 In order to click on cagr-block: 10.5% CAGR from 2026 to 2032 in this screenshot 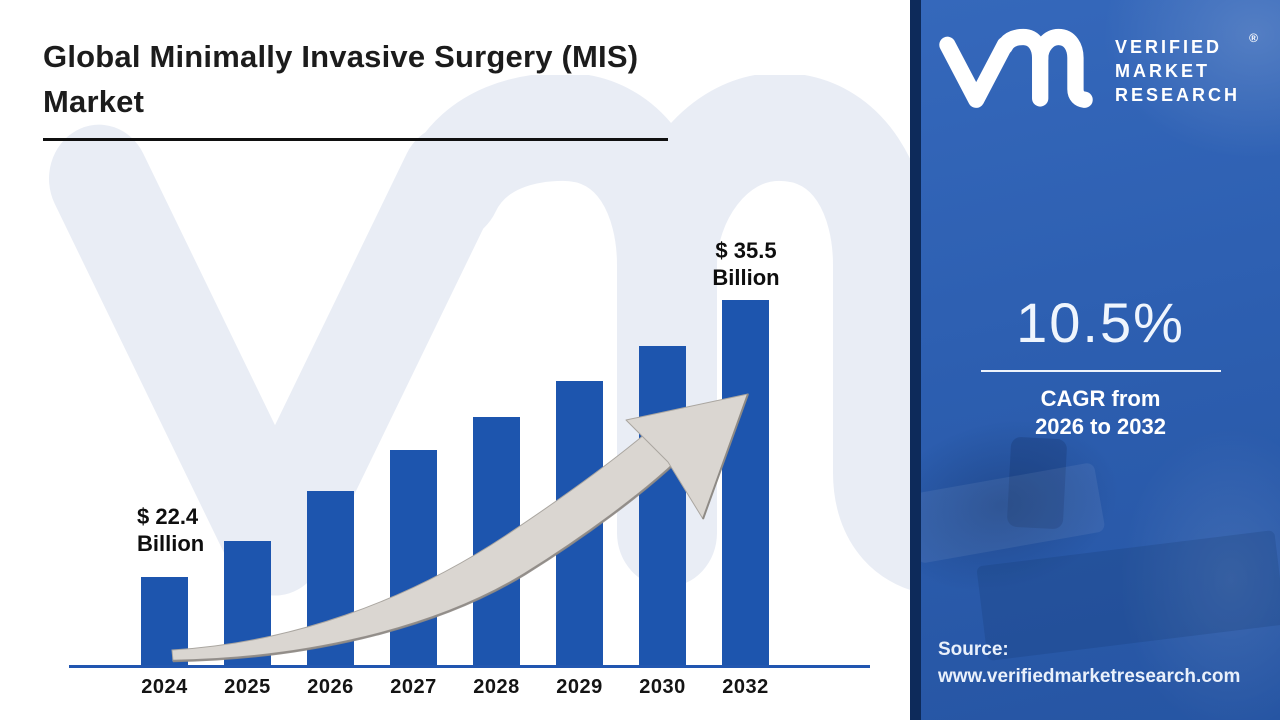, I will do `click(1100, 365)`.